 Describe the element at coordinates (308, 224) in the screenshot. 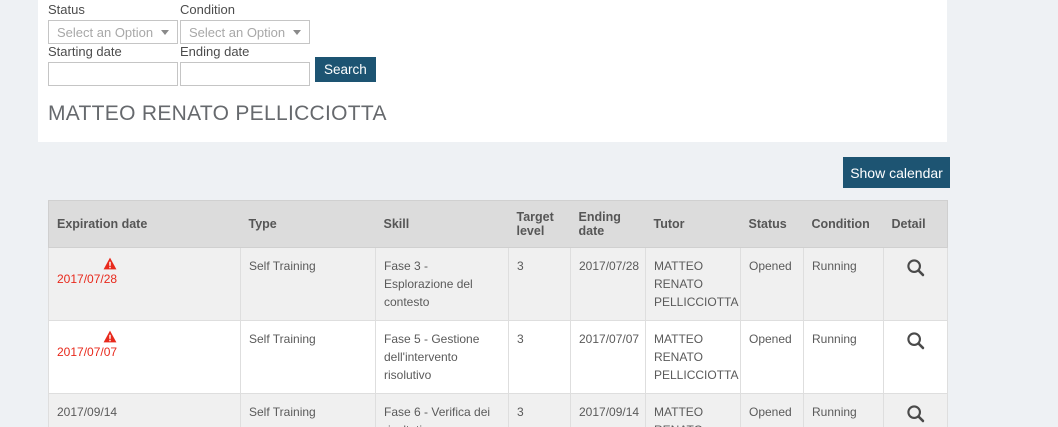

I see `col-type: Type` at that location.